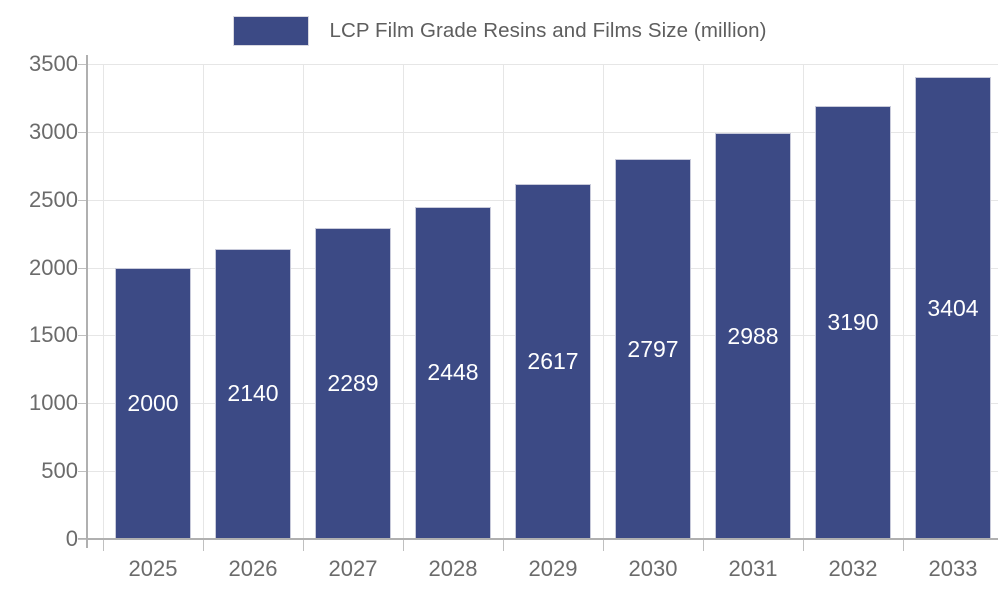 The height and width of the screenshot is (600, 1000). I want to click on bar: 3190, so click(853, 322).